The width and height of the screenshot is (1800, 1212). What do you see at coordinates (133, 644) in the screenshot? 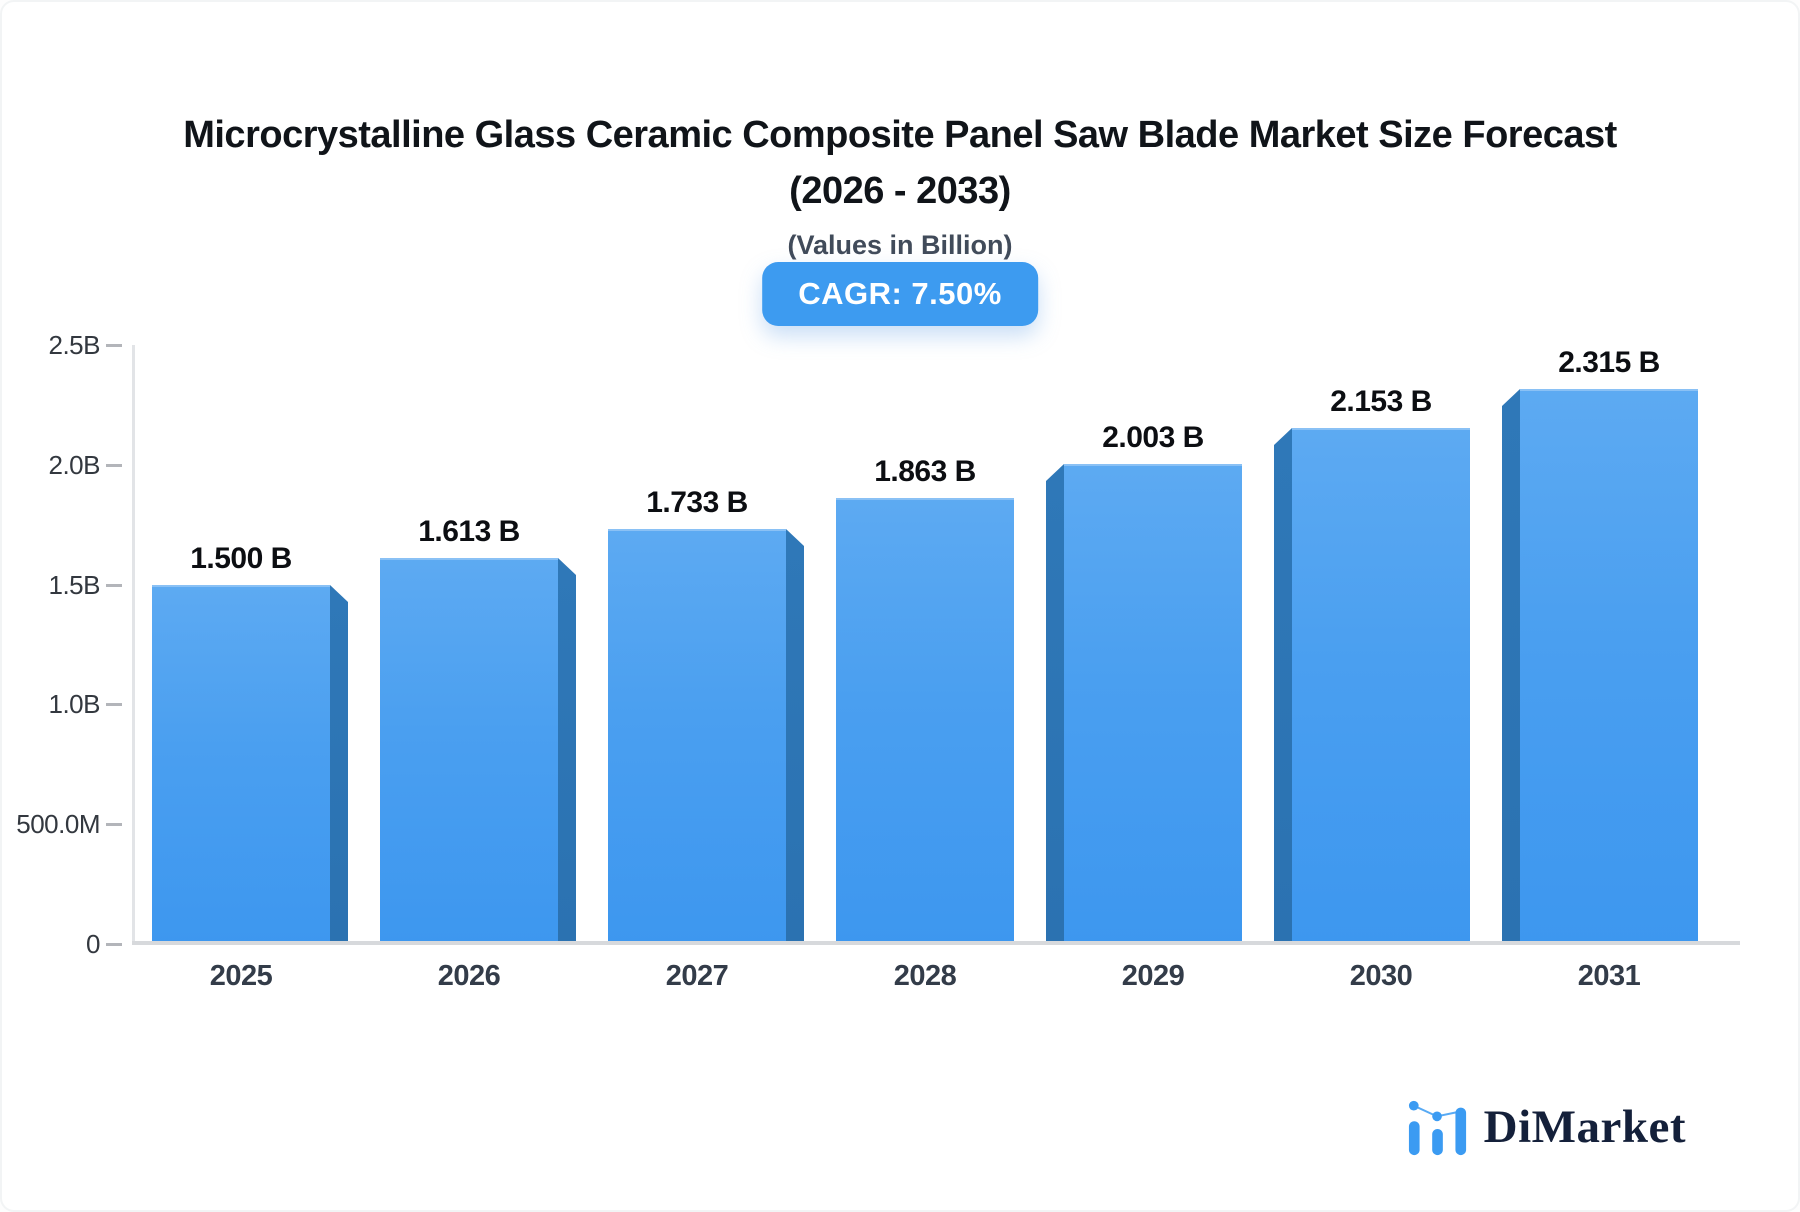
I see `y-axis-line` at bounding box center [133, 644].